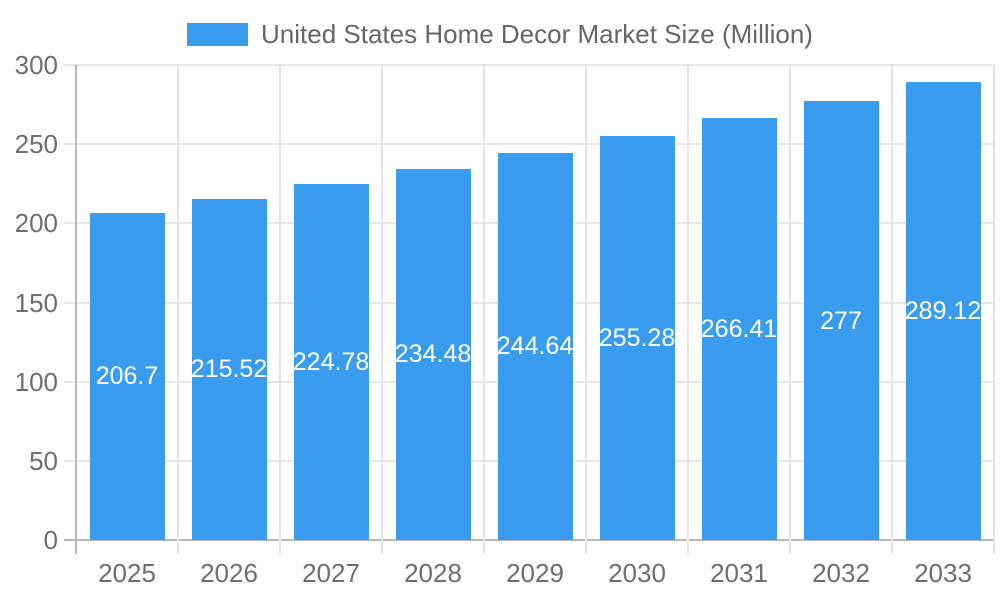 The image size is (1000, 600). I want to click on bar-value-label: 255.28, so click(637, 337).